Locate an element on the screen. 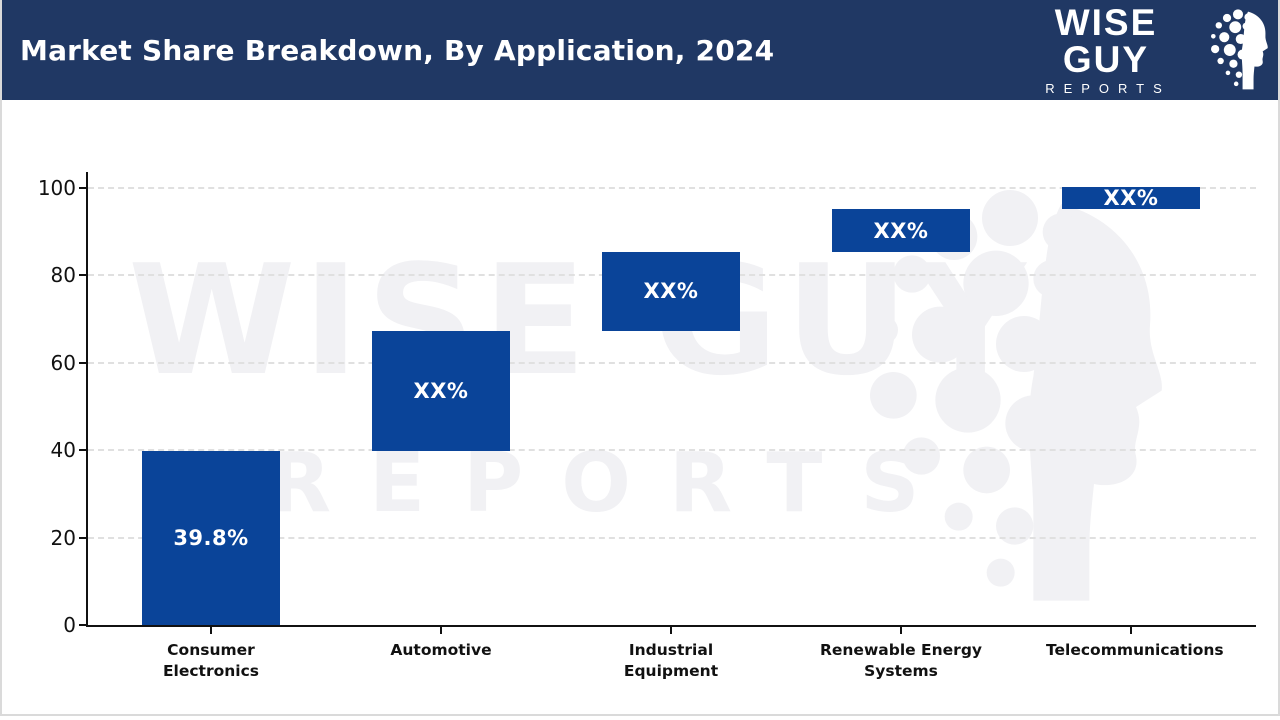 The width and height of the screenshot is (1280, 720). bar-consumer-electronics: 39.8% is located at coordinates (211, 537).